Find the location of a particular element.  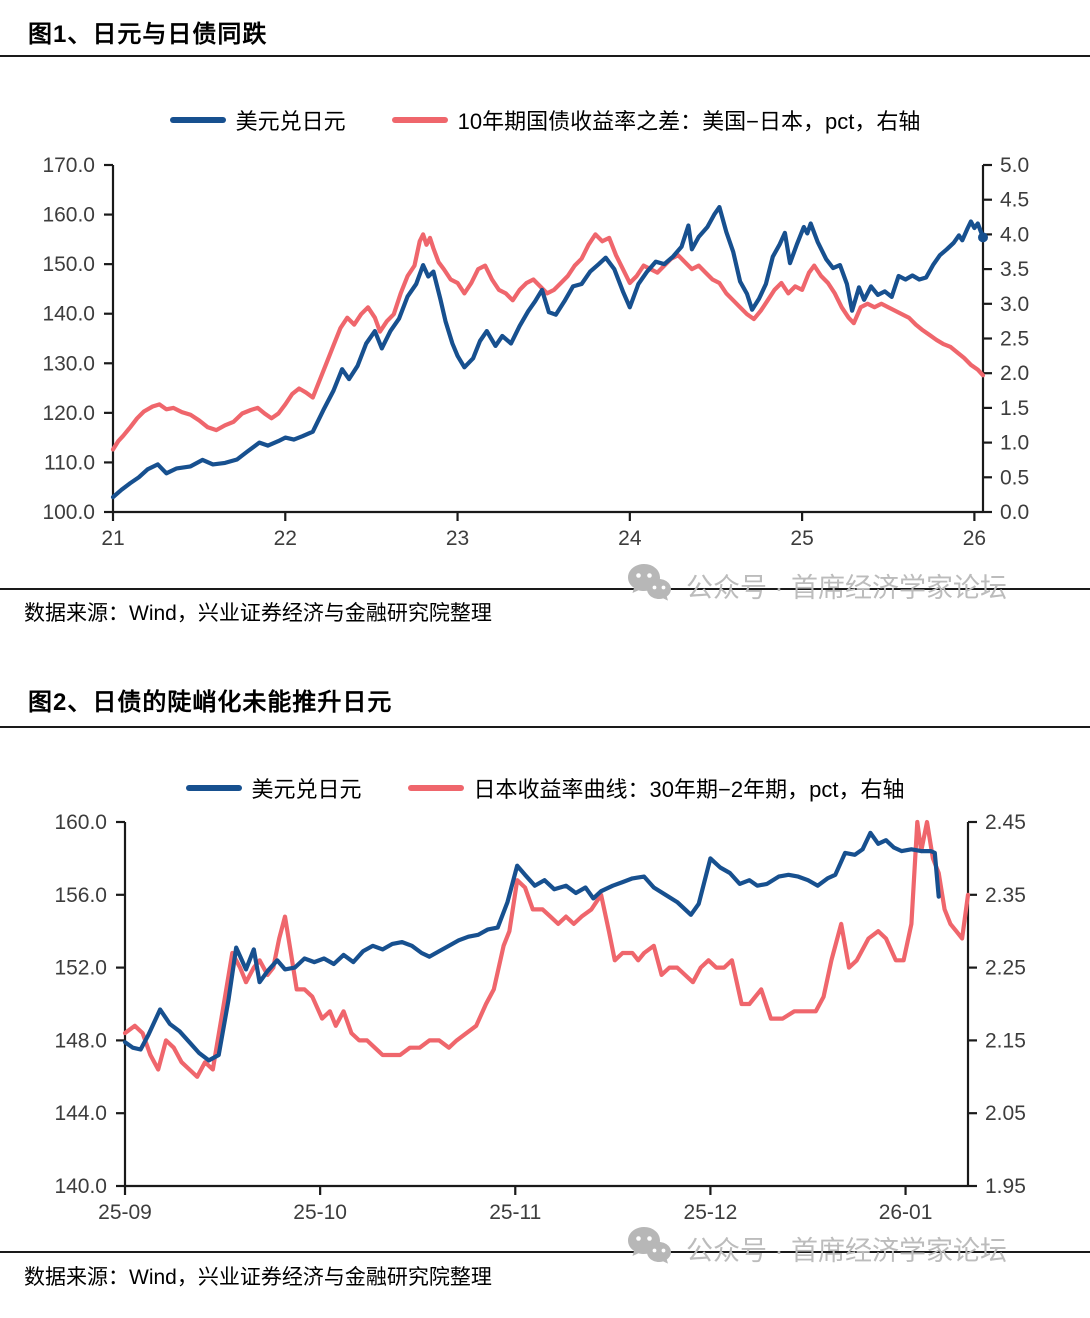

figure1-source: 数据来源：Wind，兴业证券经济与金融研究院整理 is located at coordinates (258, 613).